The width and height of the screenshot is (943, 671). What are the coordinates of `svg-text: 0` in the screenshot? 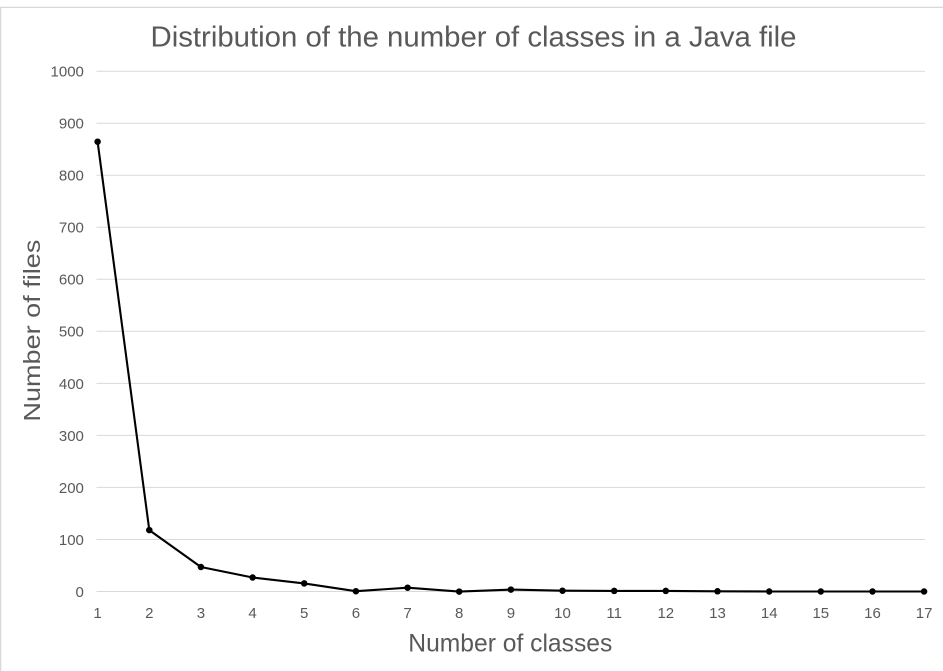 It's located at (80, 592).